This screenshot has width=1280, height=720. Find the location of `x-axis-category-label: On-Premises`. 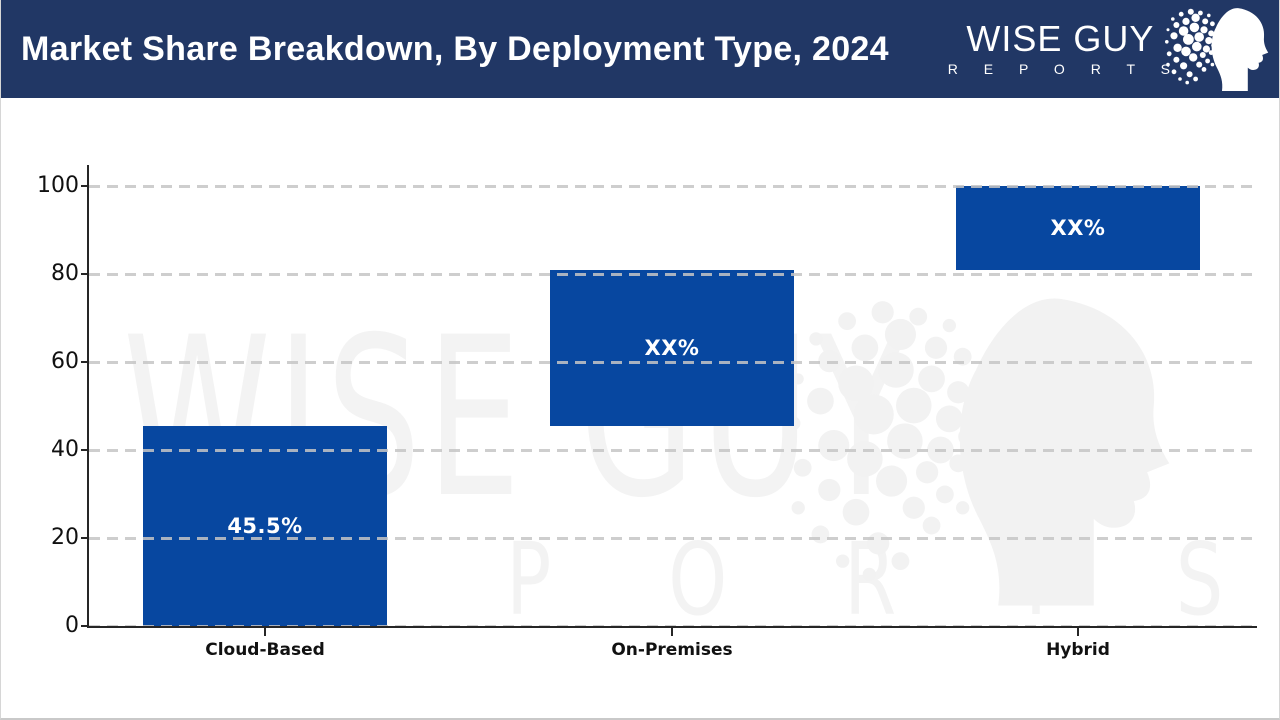

x-axis-category-label: On-Premises is located at coordinates (672, 650).